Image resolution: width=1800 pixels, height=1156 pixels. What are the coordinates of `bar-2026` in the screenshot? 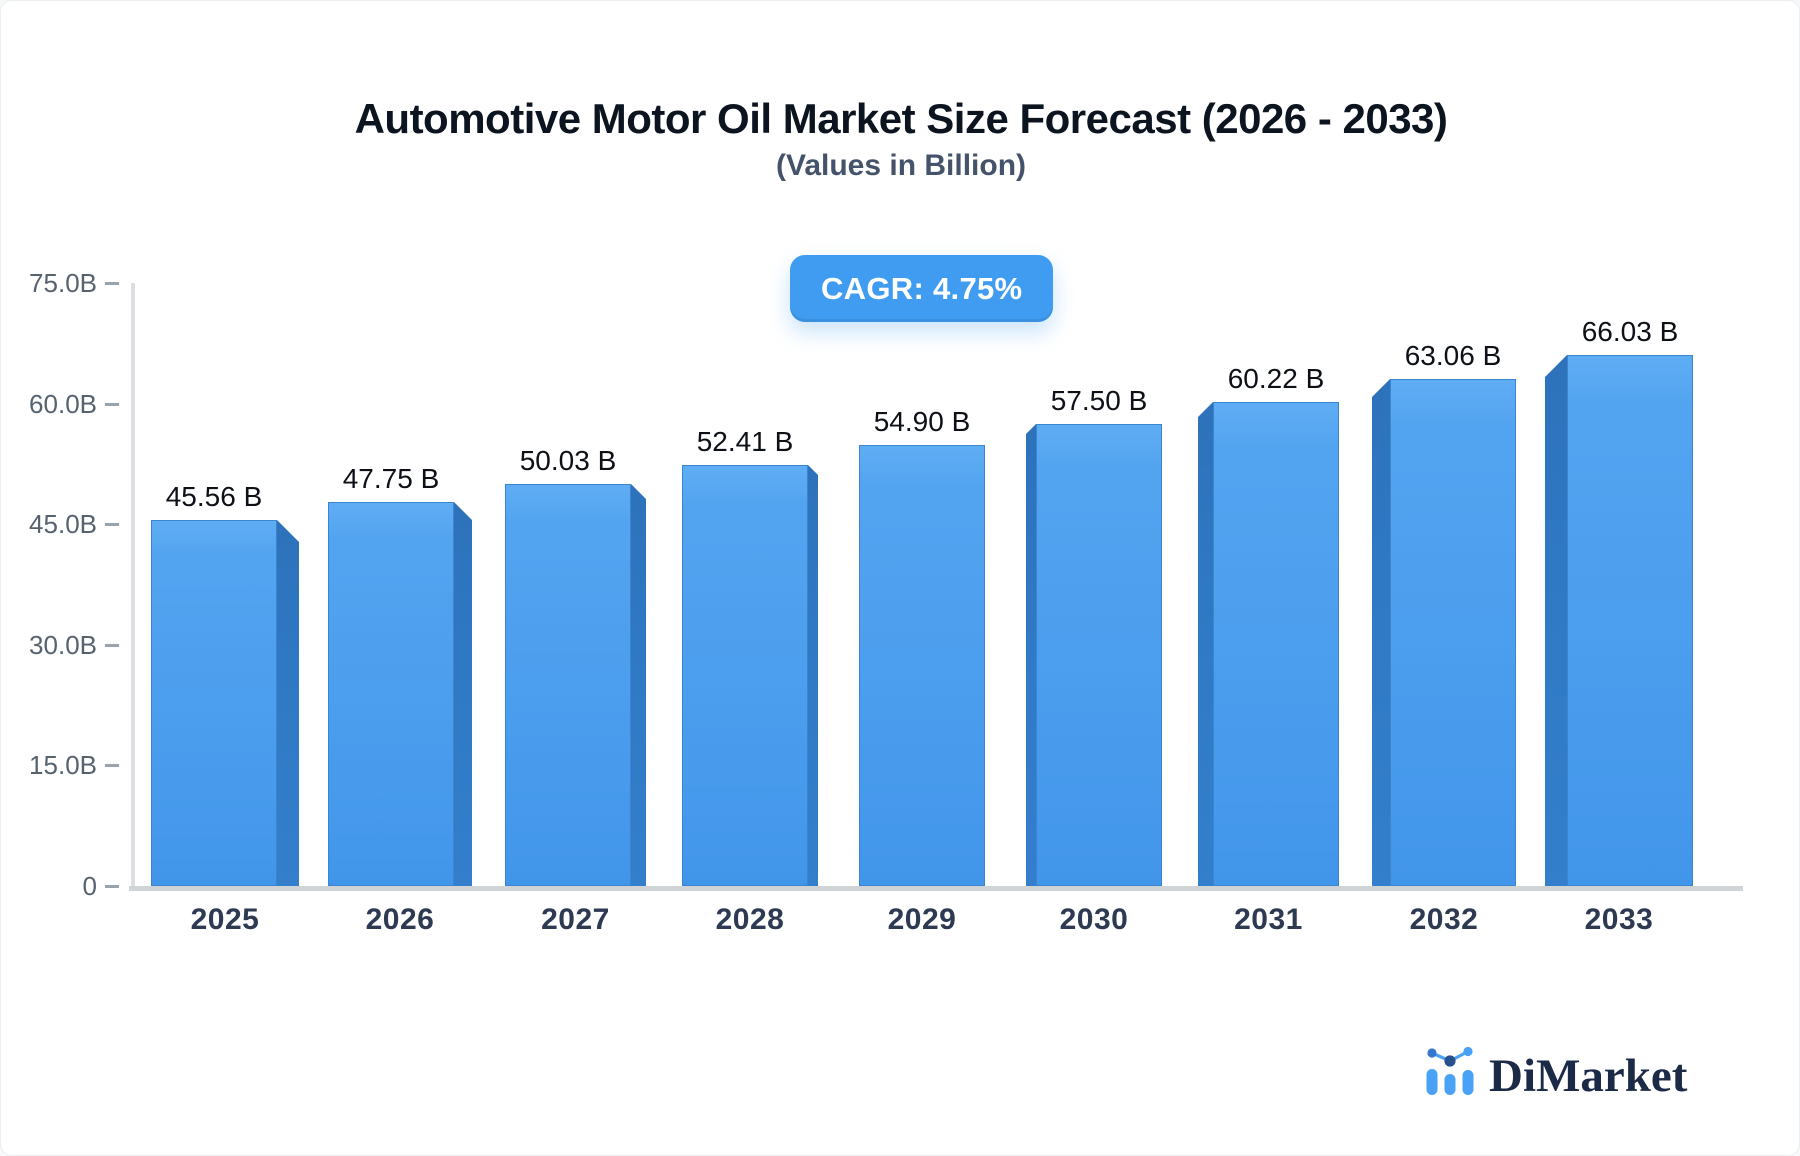 It's located at (391, 694).